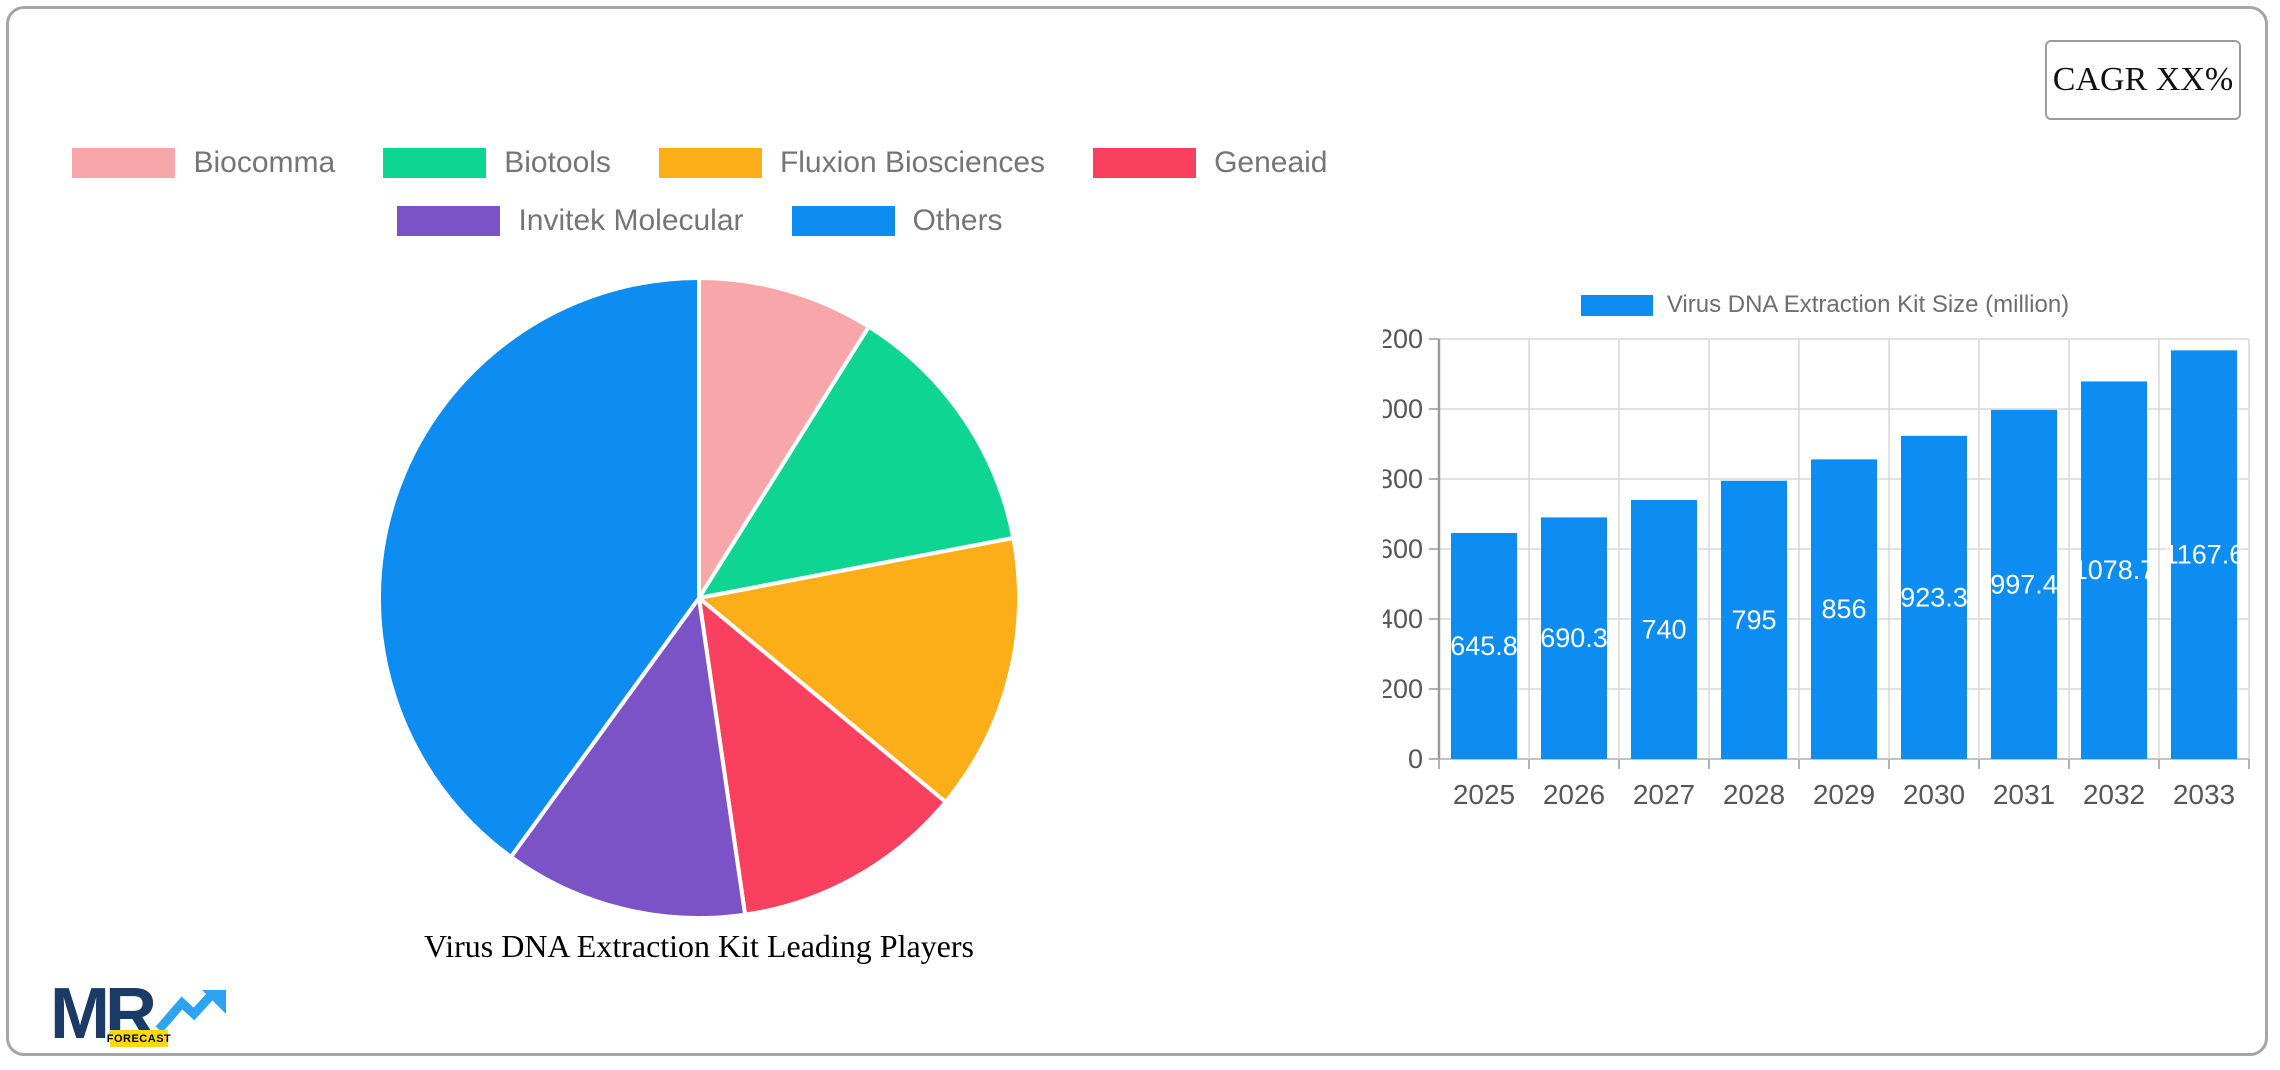  I want to click on brand-logo-badge: FORECAST, so click(139, 1038).